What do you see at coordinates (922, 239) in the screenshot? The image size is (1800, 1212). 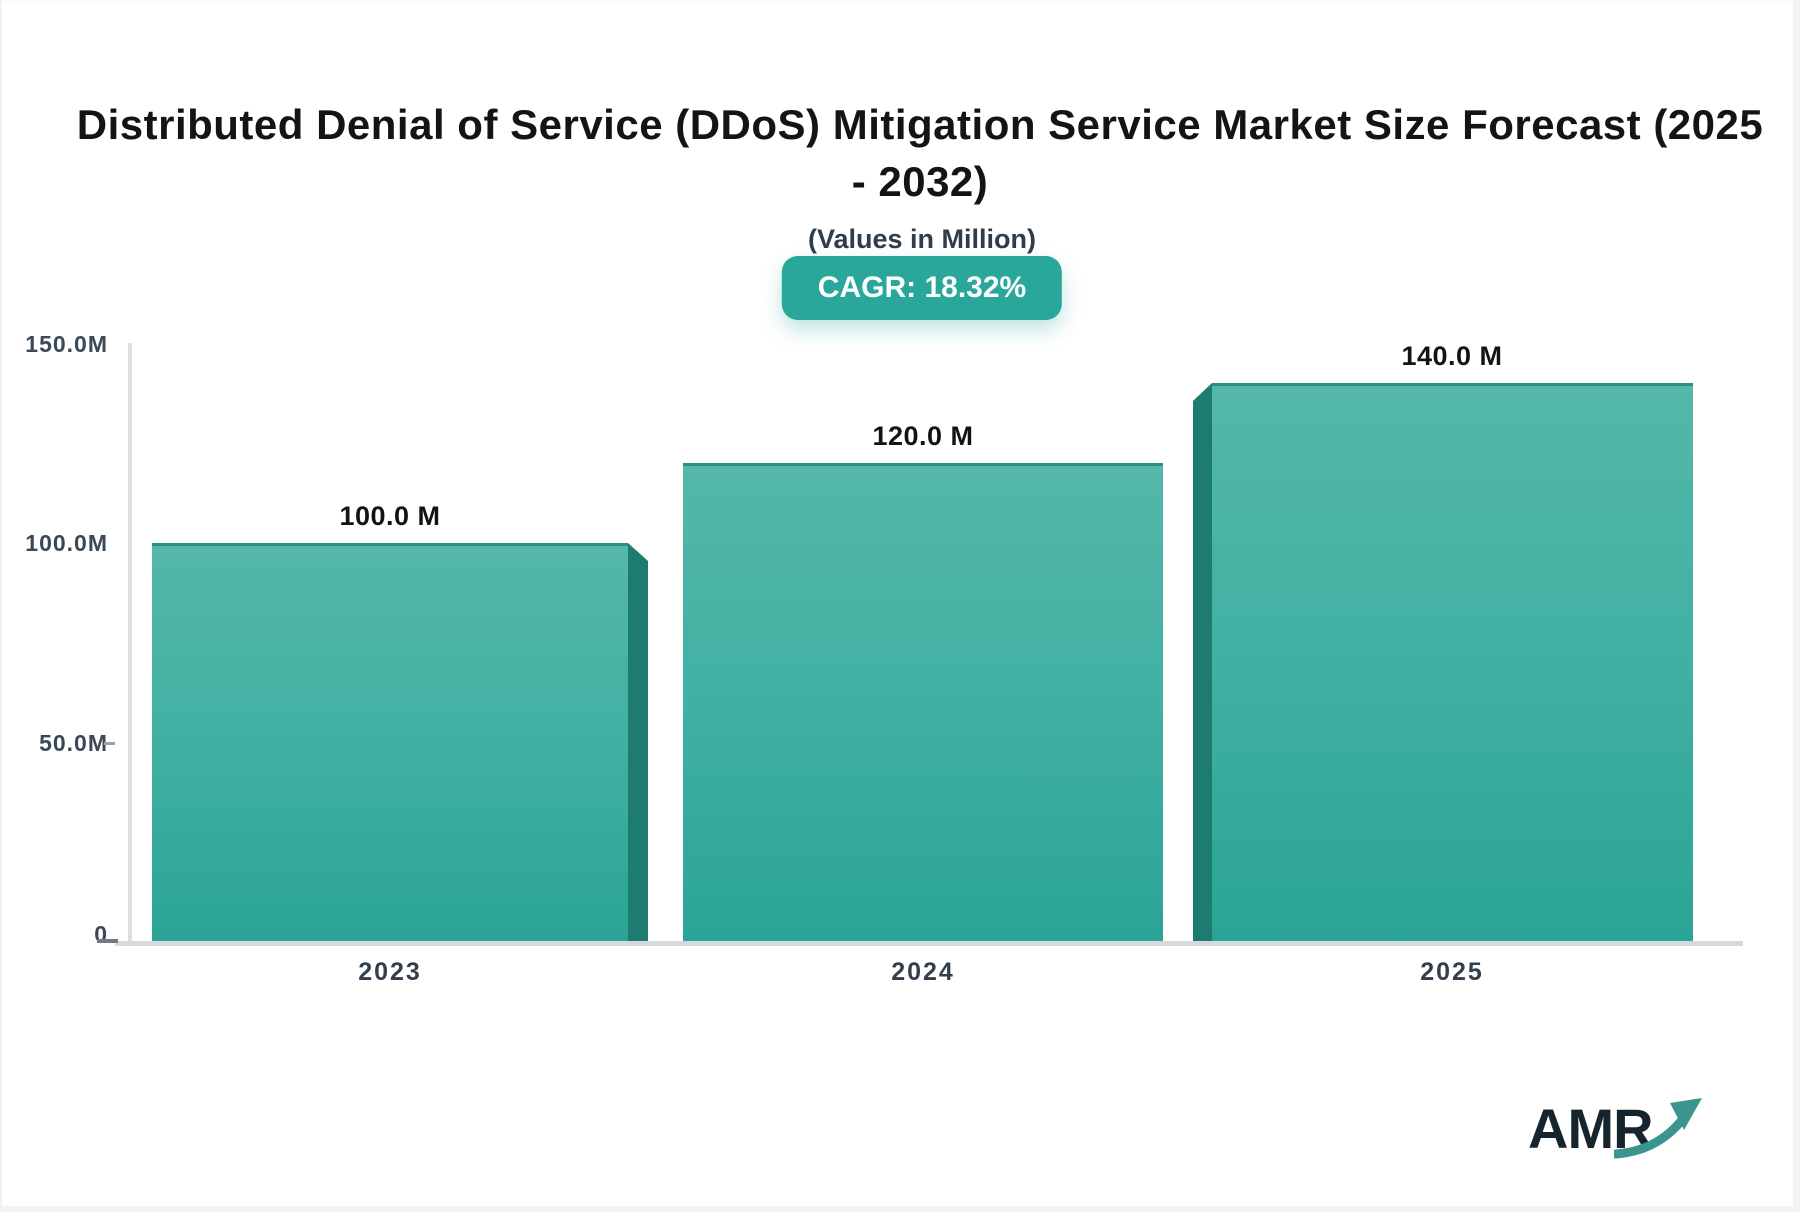 I see `chart-subtitle: (Values in Million)` at bounding box center [922, 239].